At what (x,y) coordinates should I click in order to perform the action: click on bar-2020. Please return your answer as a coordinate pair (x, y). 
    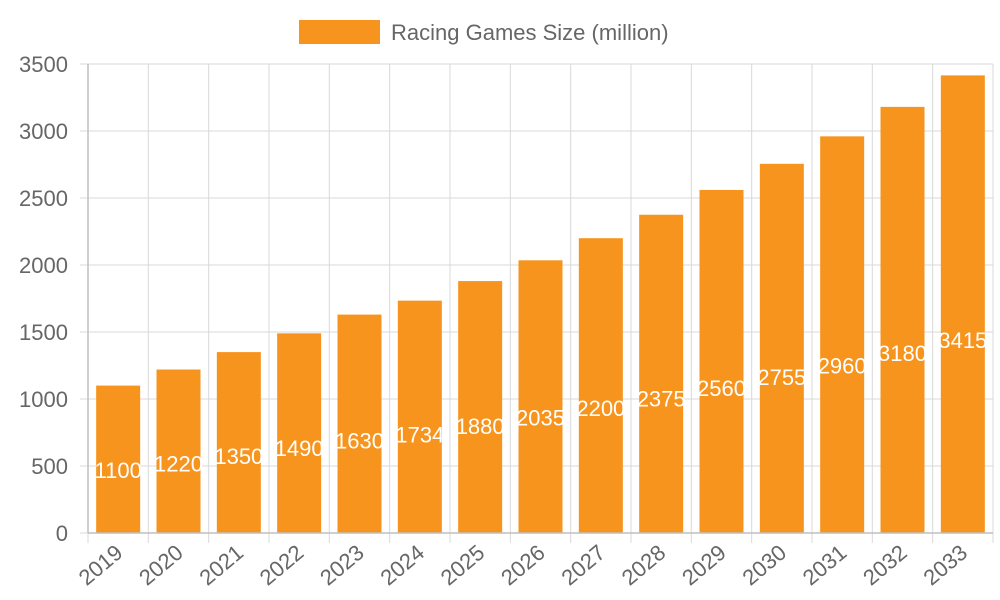
    Looking at the image, I should click on (178, 451).